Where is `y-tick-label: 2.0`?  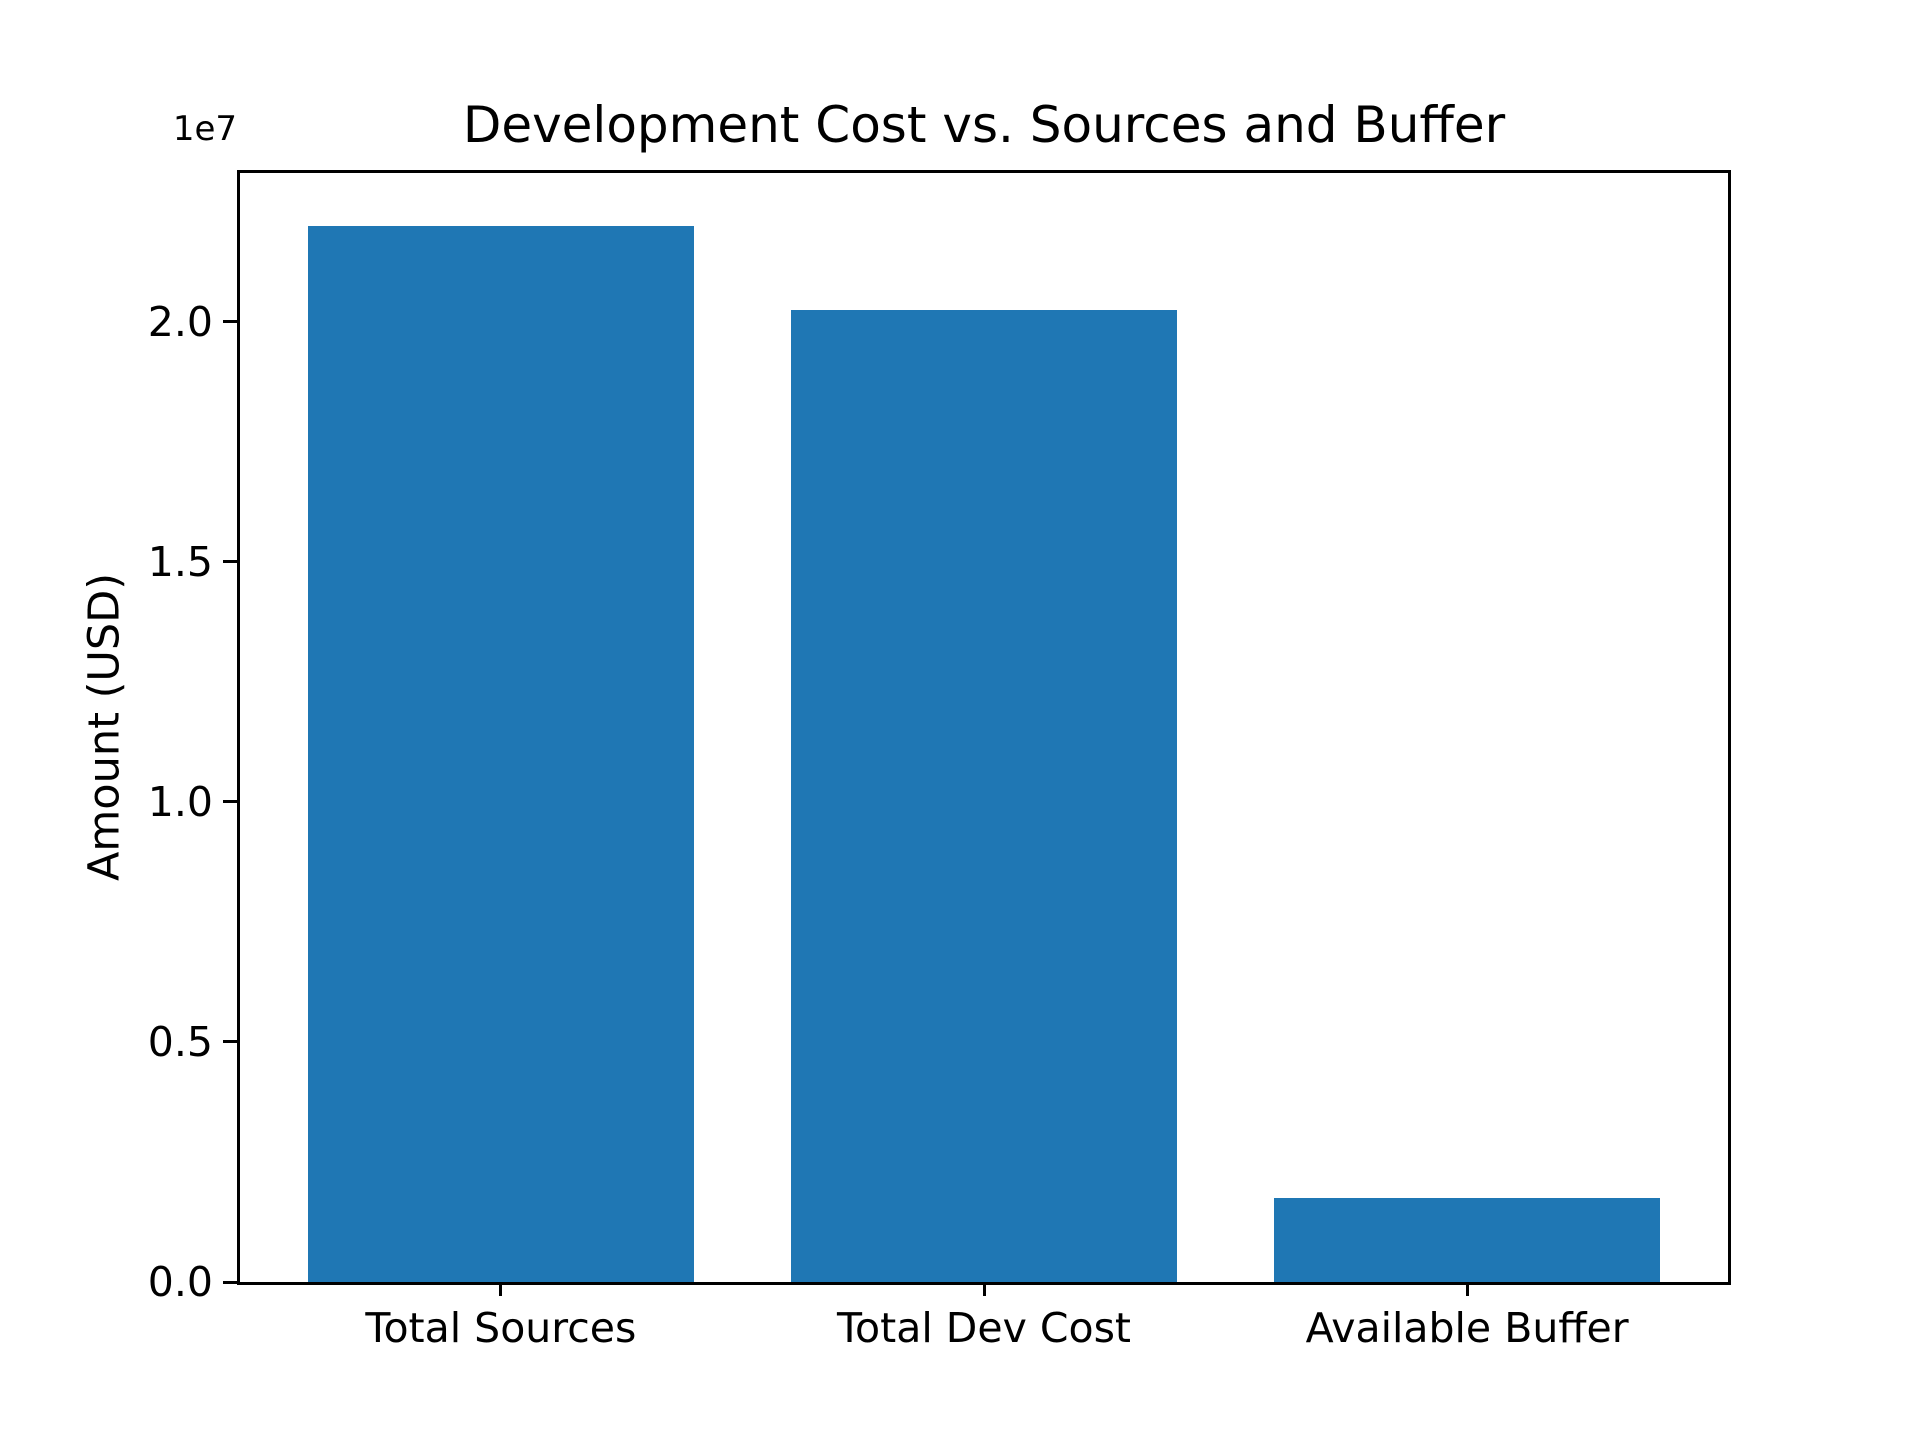
y-tick-label: 2.0 is located at coordinates (180, 321).